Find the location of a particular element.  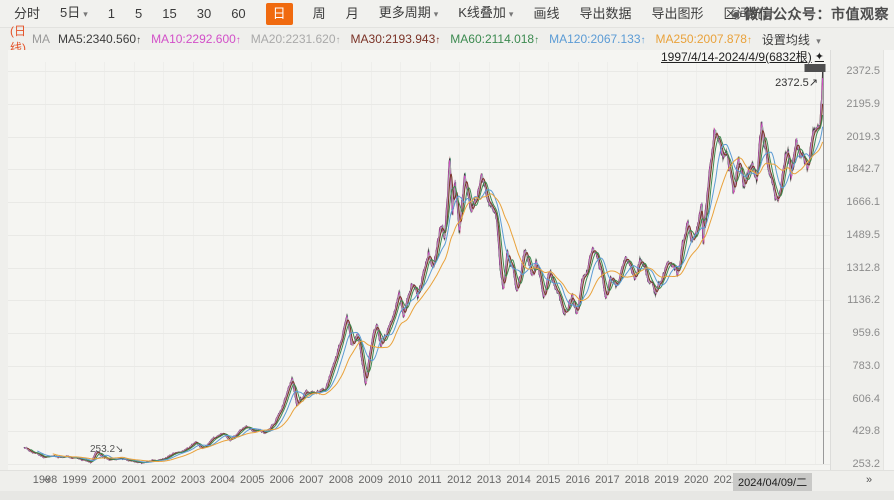

toolbar-item-min1: 1 is located at coordinates (111, 13).